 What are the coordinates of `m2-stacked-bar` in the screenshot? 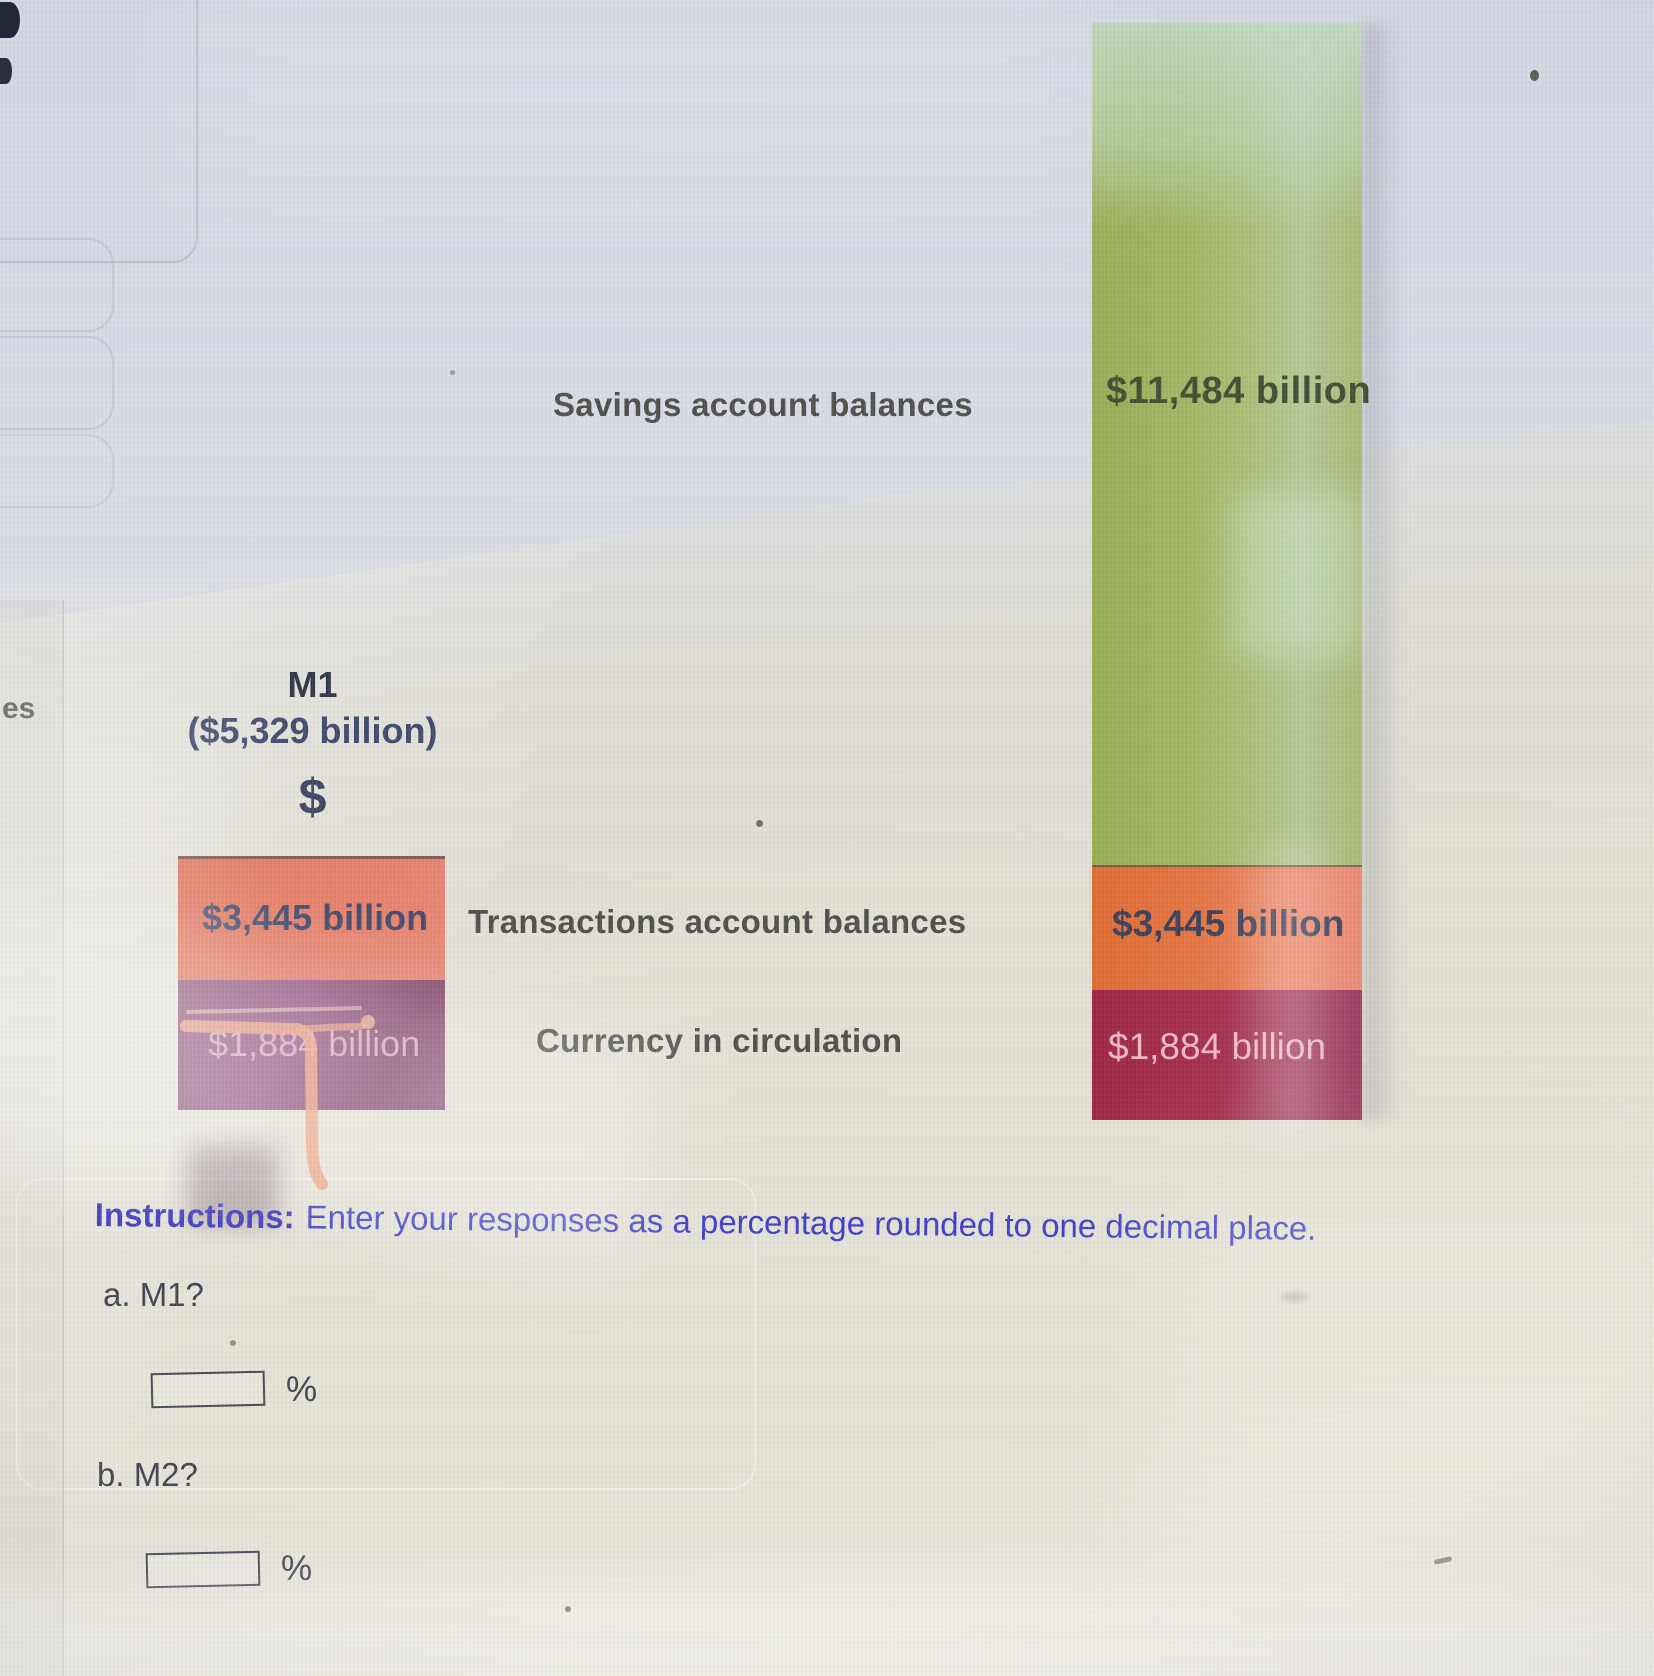 It's located at (1227, 571).